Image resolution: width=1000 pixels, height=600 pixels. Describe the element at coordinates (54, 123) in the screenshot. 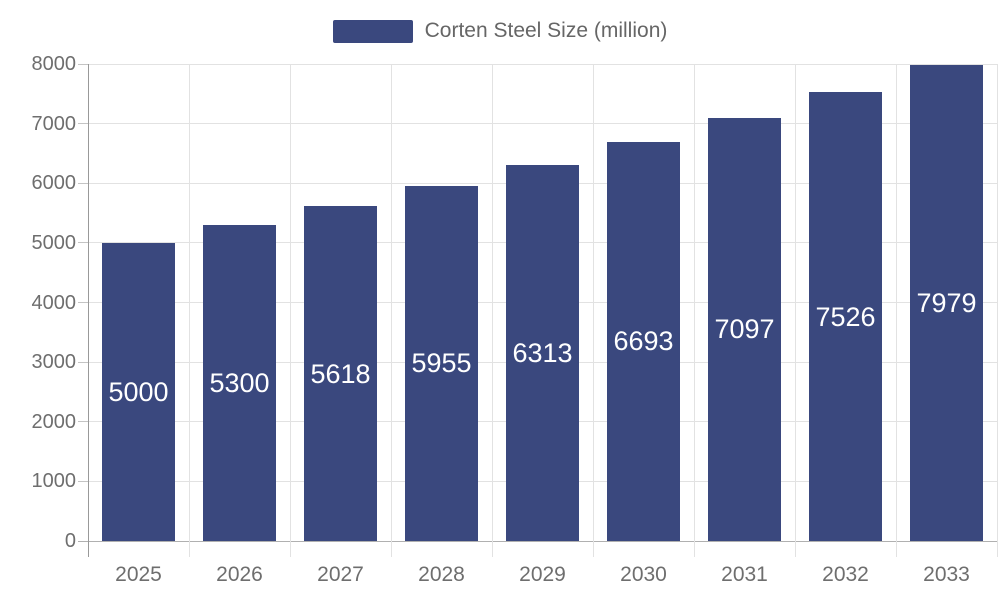

I see `y-tick-label: 7000` at that location.